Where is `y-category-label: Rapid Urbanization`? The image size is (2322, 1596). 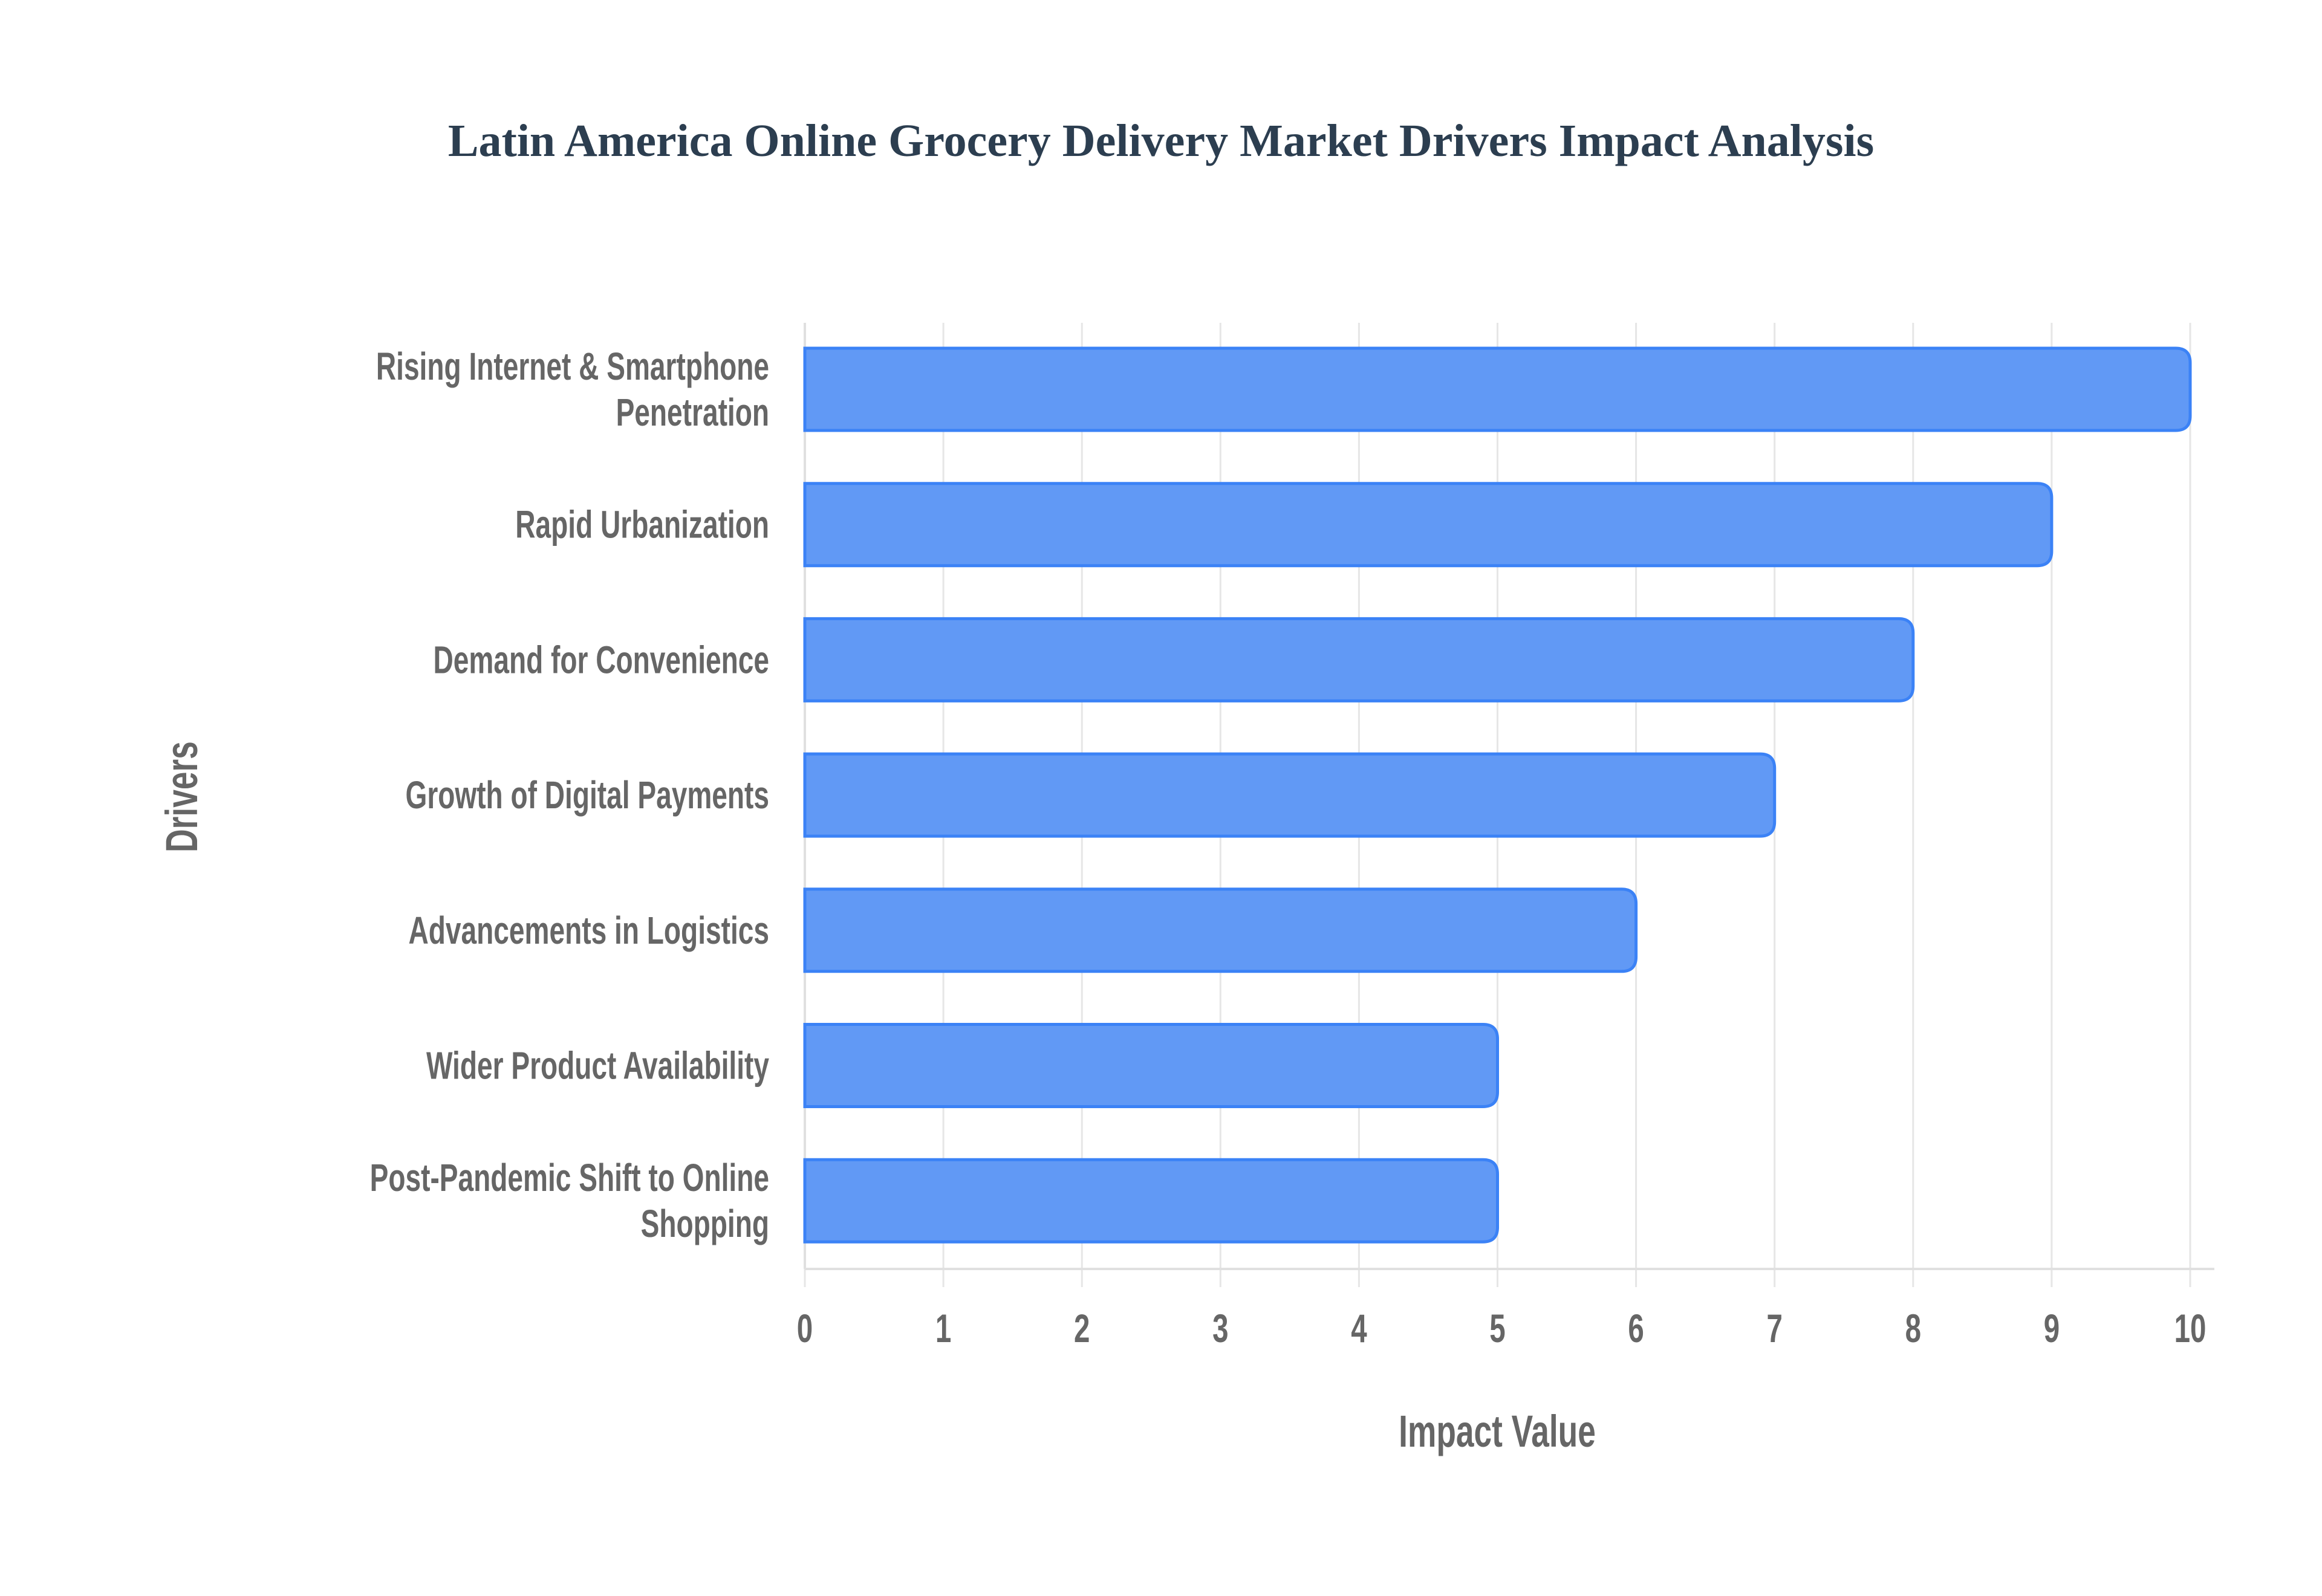
y-category-label: Rapid Urbanization is located at coordinates (642, 524).